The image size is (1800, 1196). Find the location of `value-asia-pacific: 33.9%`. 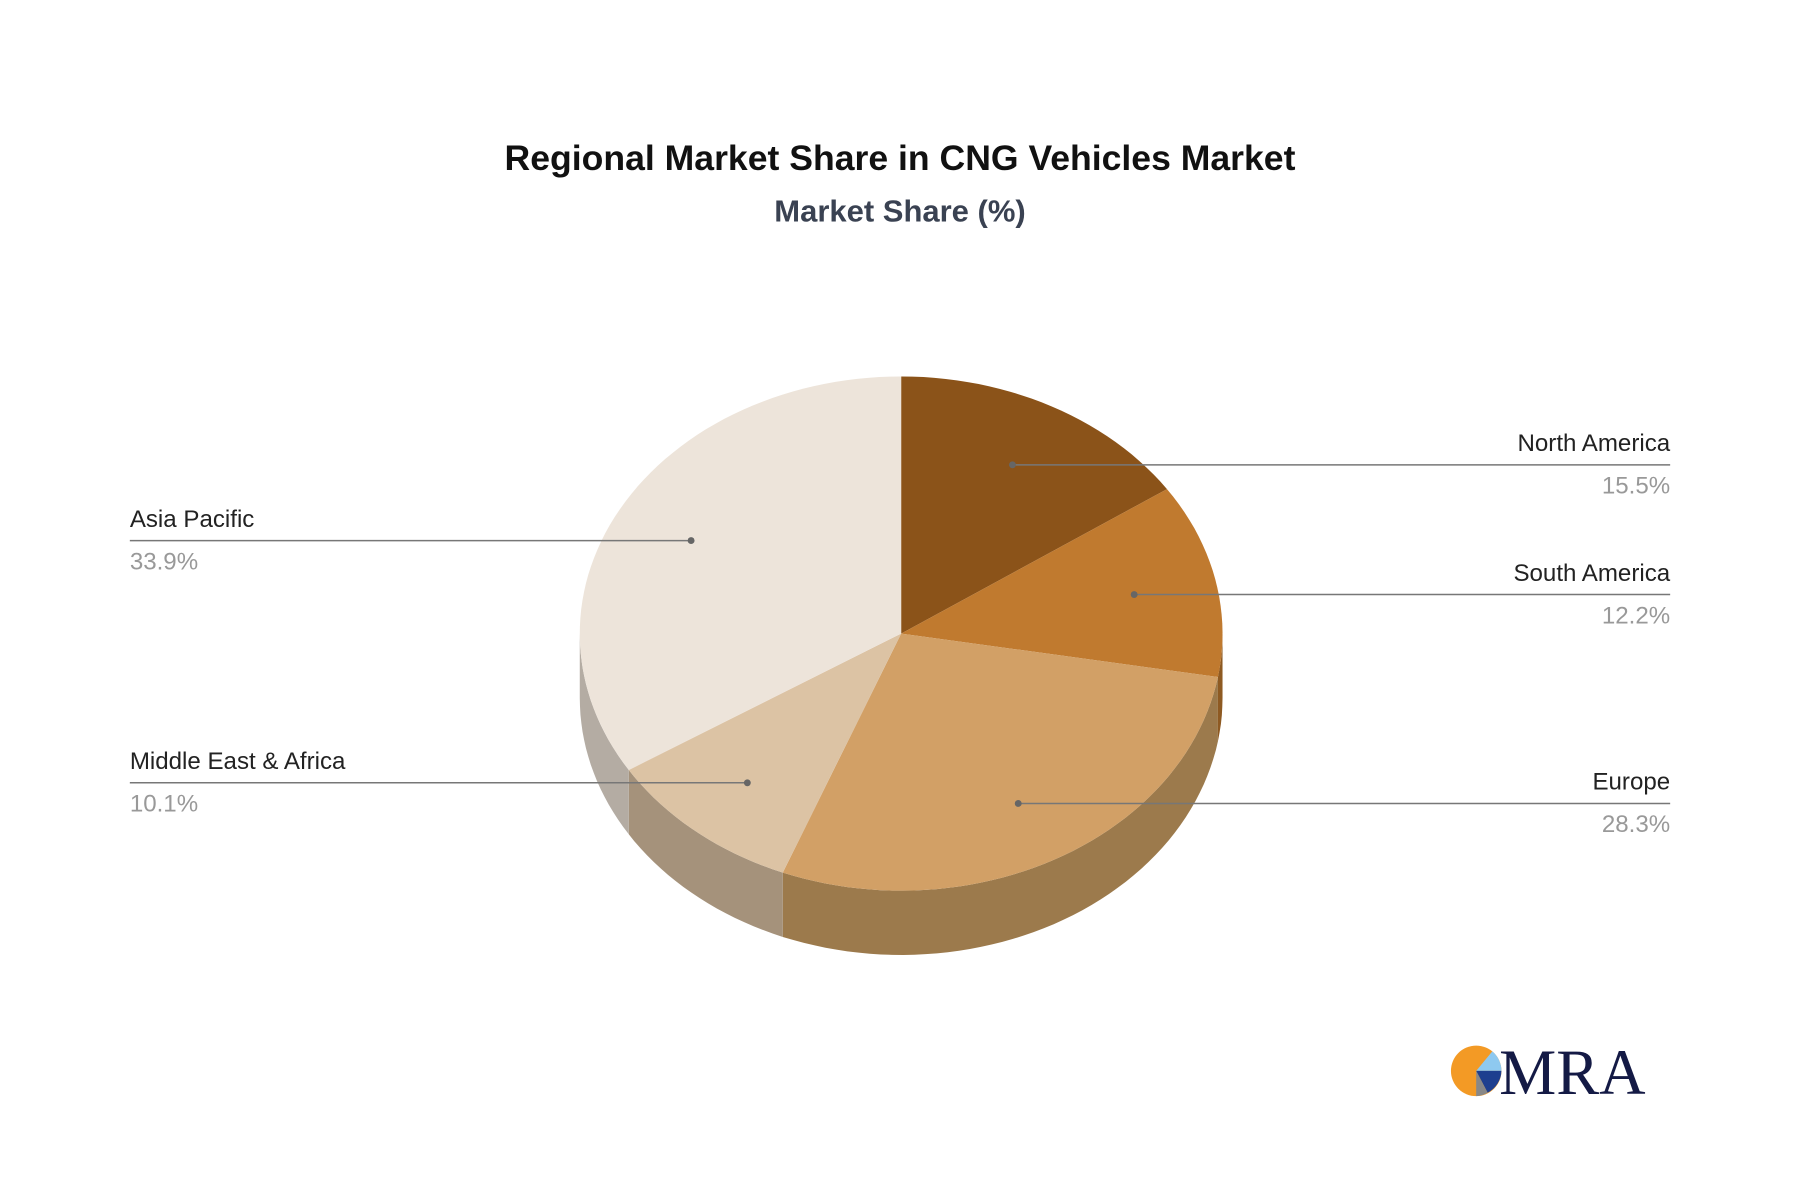

value-asia-pacific: 33.9% is located at coordinates (164, 561).